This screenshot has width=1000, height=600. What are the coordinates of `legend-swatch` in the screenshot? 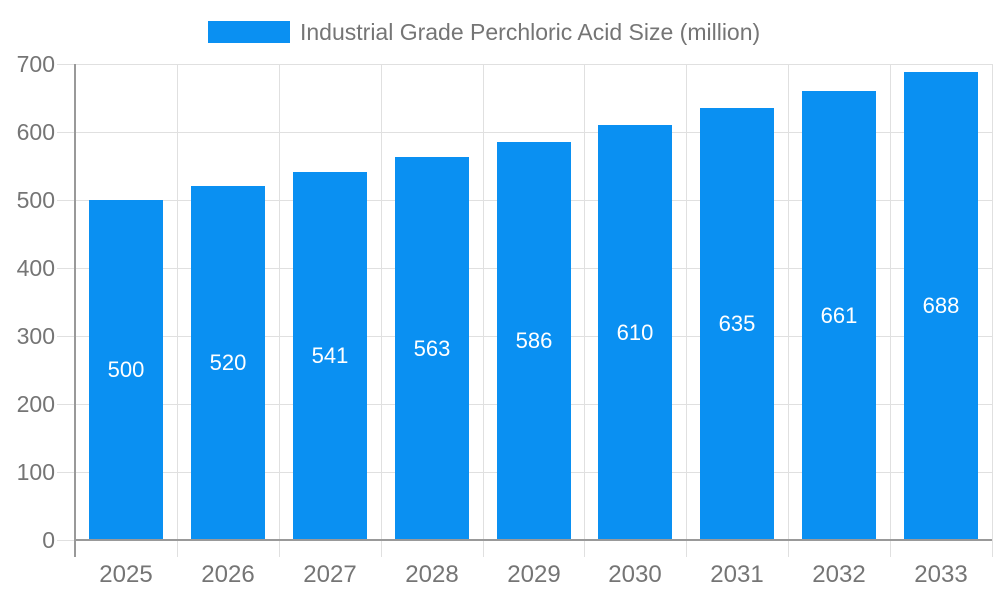 It's located at (249, 32).